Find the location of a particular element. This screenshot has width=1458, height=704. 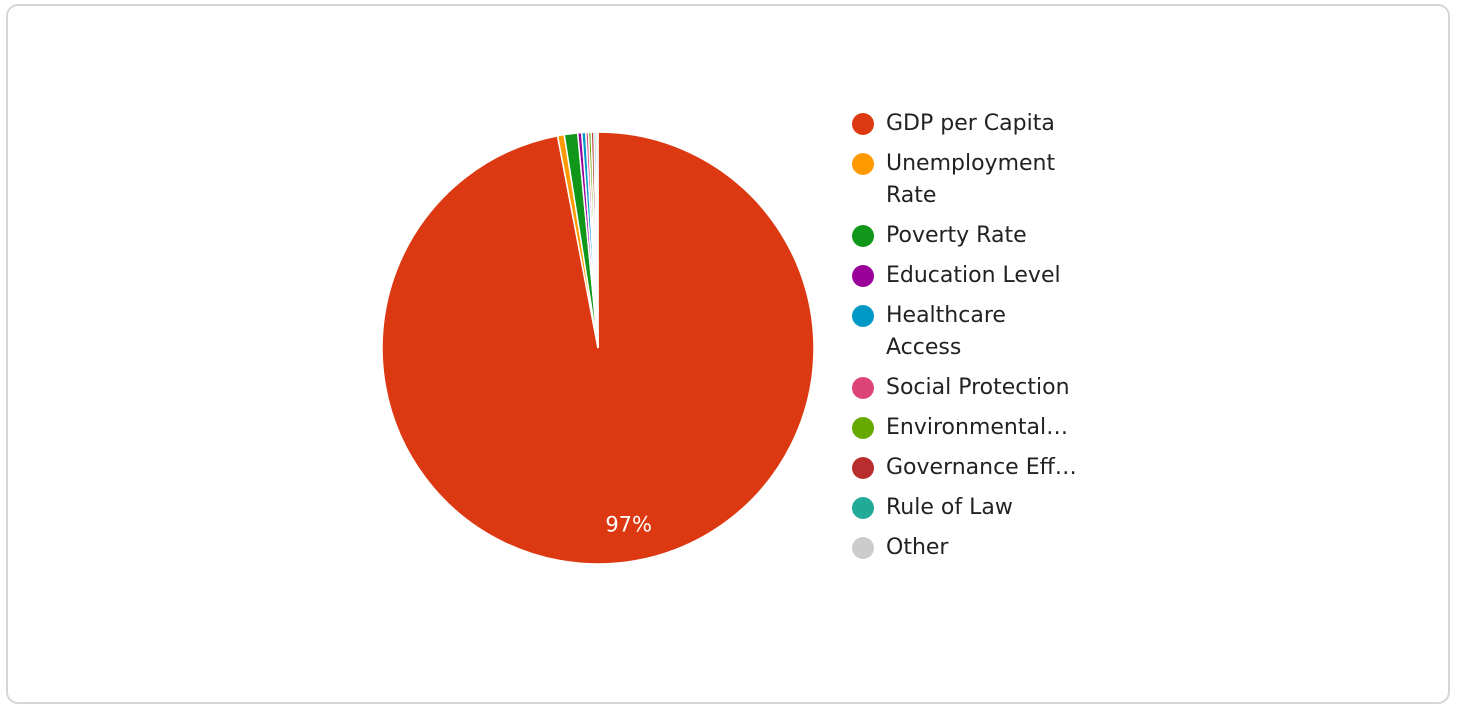

legend-label: Education Level is located at coordinates (973, 275).